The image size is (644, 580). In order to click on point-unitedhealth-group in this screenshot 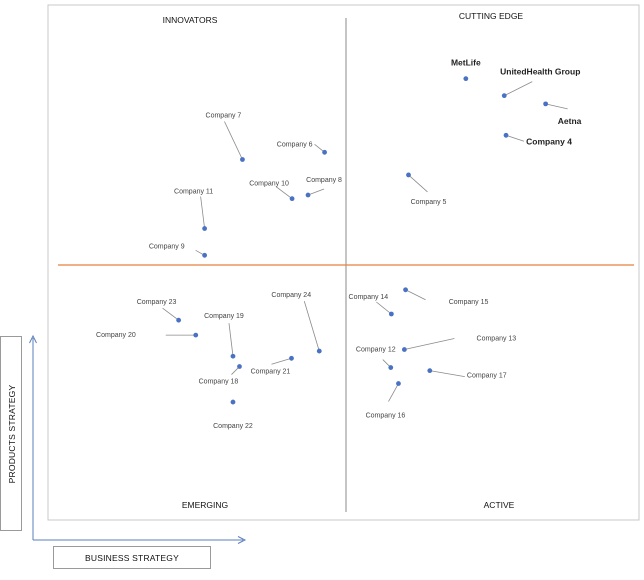, I will do `click(504, 96)`.